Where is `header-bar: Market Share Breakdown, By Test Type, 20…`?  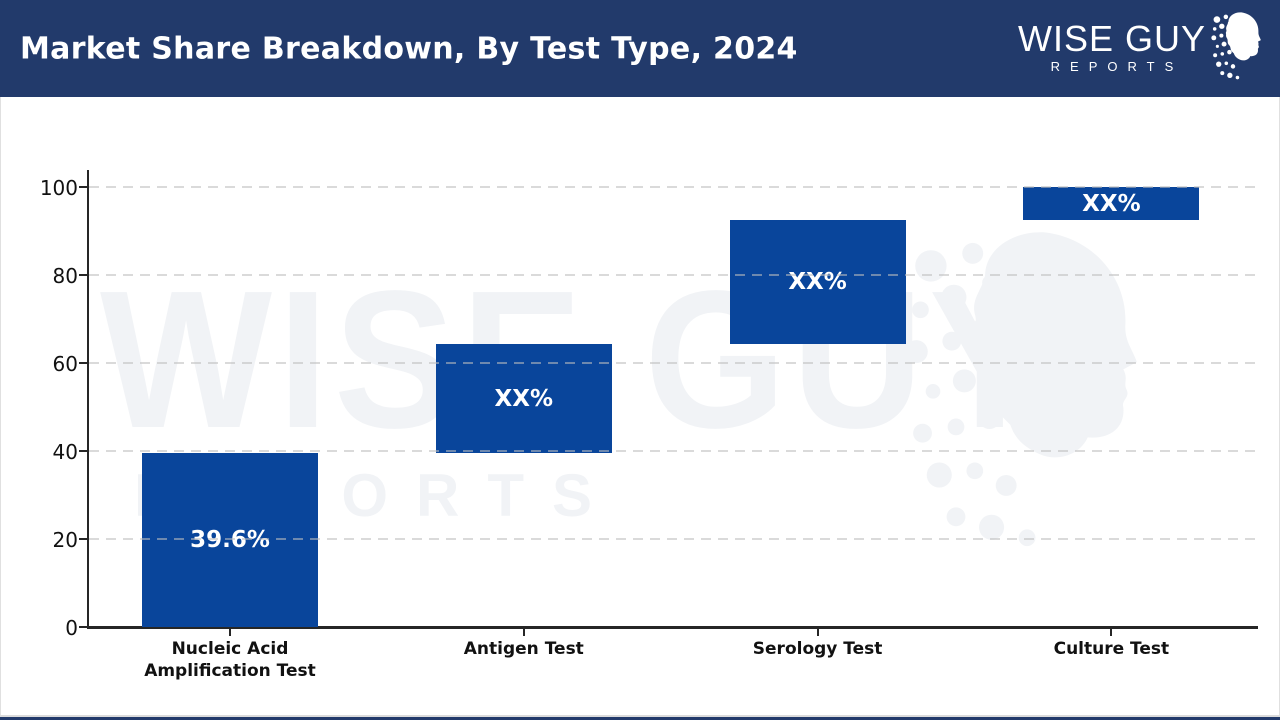 header-bar: Market Share Breakdown, By Test Type, 20… is located at coordinates (640, 48).